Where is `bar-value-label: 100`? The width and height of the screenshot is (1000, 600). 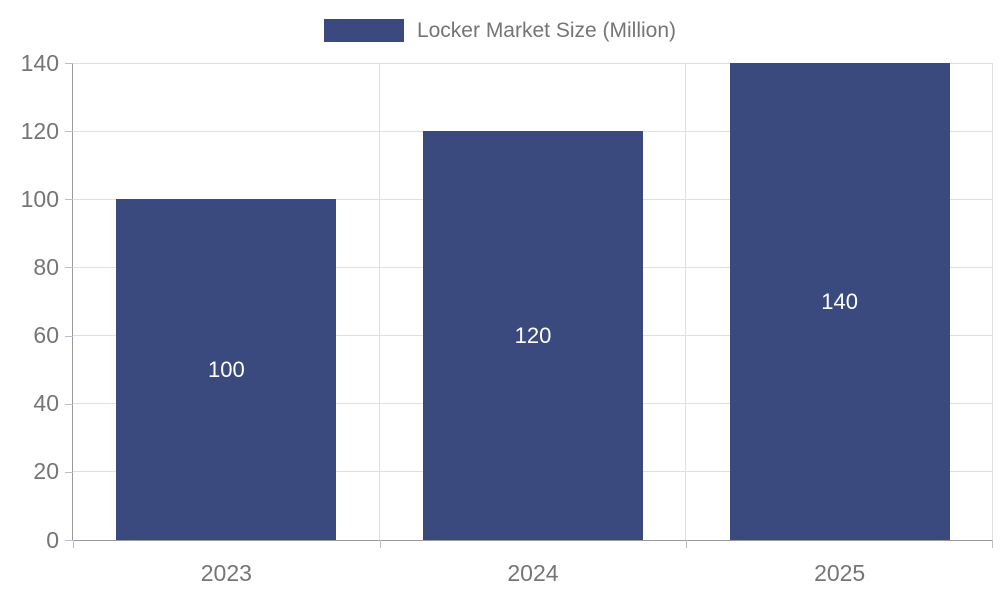 bar-value-label: 100 is located at coordinates (226, 369).